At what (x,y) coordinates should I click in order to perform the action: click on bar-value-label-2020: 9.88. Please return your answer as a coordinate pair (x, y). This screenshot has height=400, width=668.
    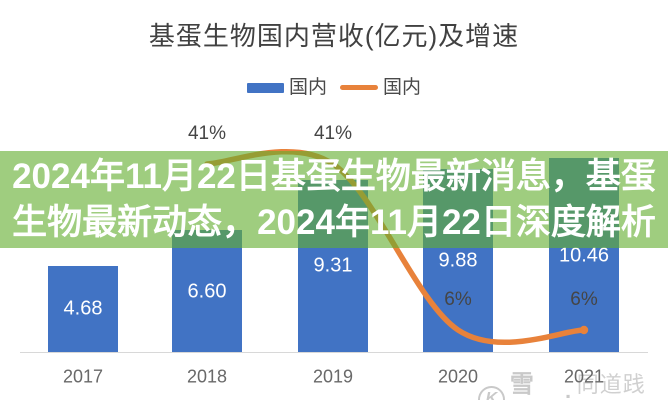
    Looking at the image, I should click on (458, 260).